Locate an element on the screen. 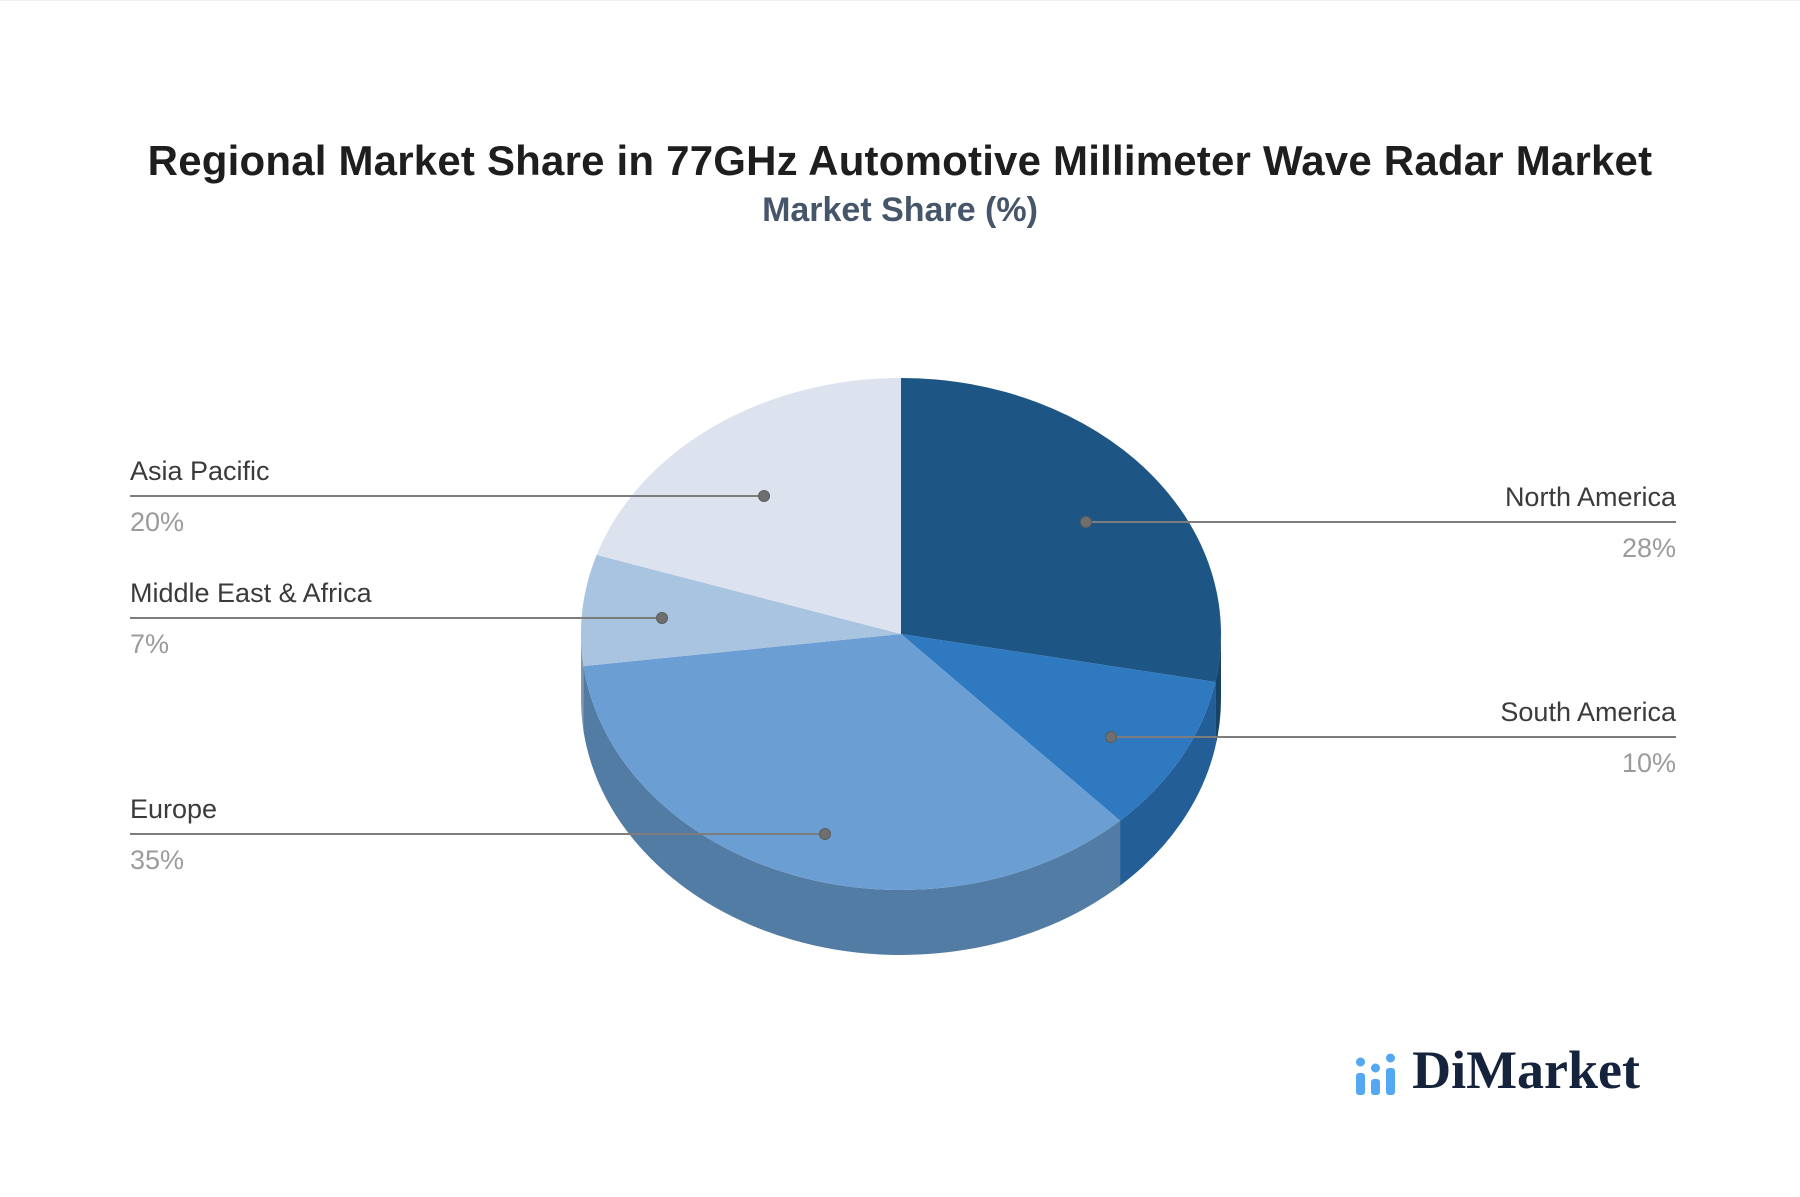  leader-dot-north-america is located at coordinates (1086, 522).